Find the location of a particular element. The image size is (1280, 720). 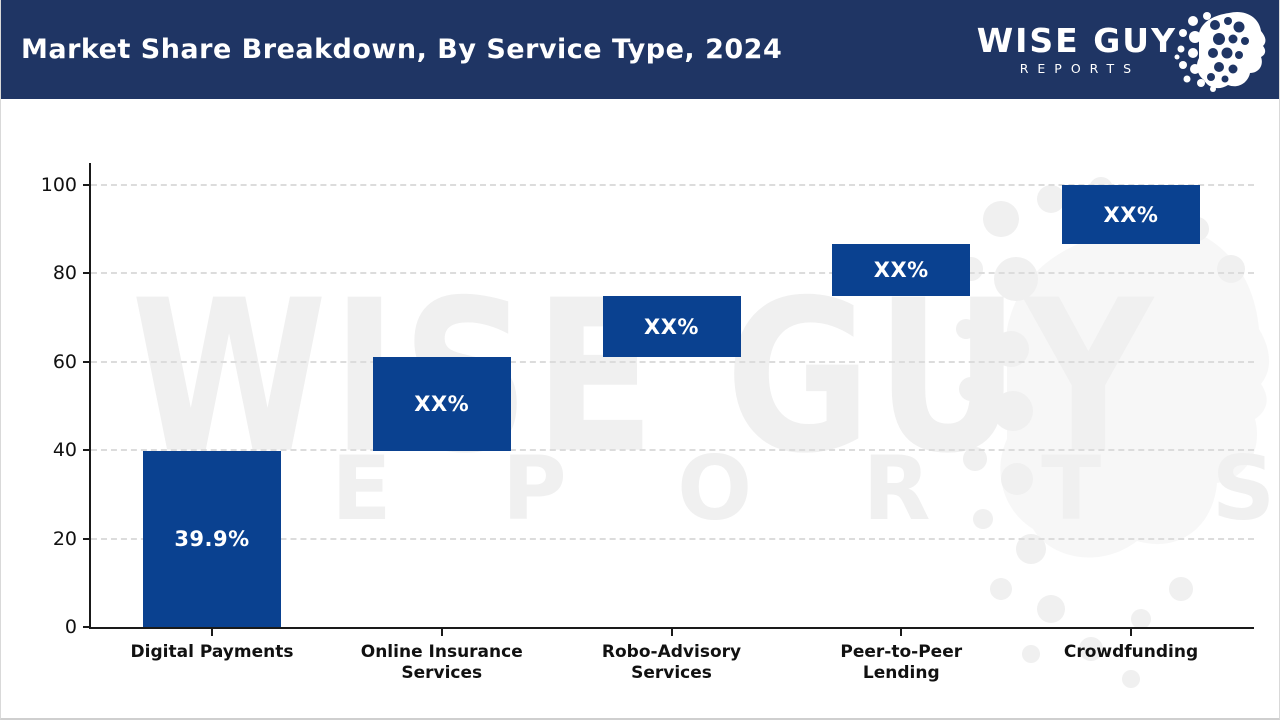

bar-value-label: 39.9% is located at coordinates (212, 538).